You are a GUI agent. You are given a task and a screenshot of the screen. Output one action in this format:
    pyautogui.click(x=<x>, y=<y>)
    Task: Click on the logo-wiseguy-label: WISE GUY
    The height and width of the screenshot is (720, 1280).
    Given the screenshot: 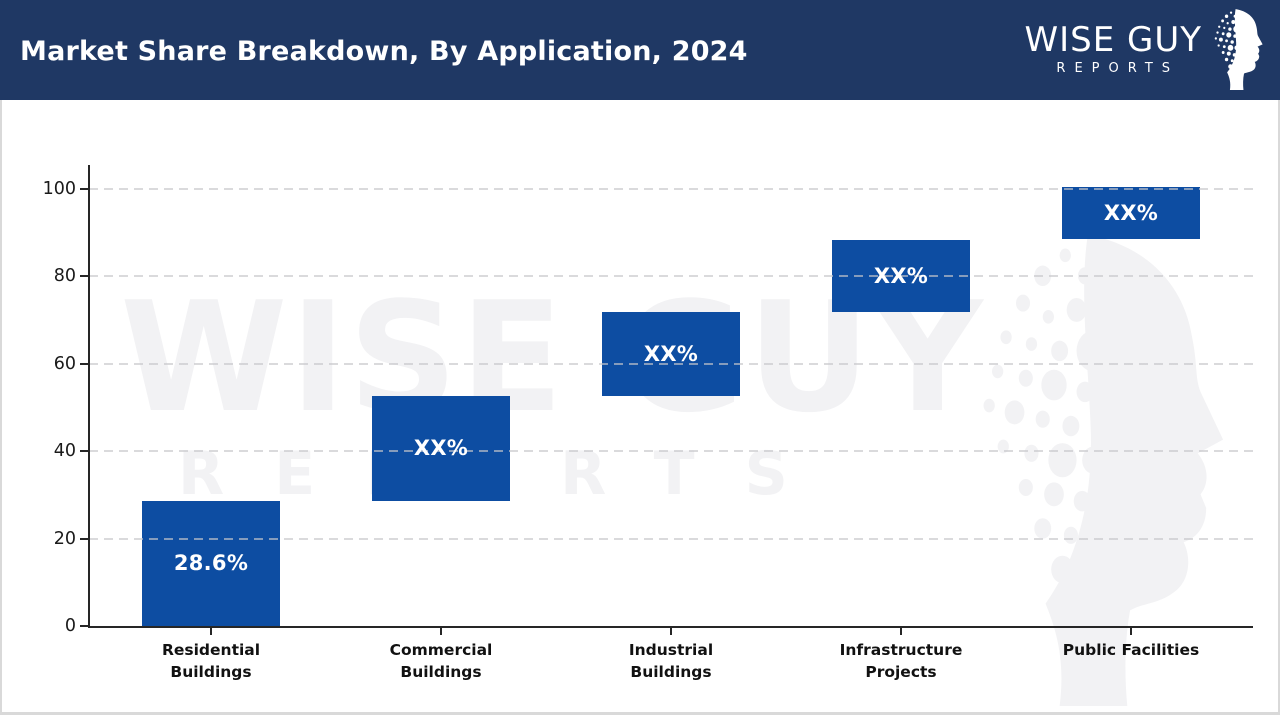 What is the action you would take?
    pyautogui.click(x=1113, y=40)
    